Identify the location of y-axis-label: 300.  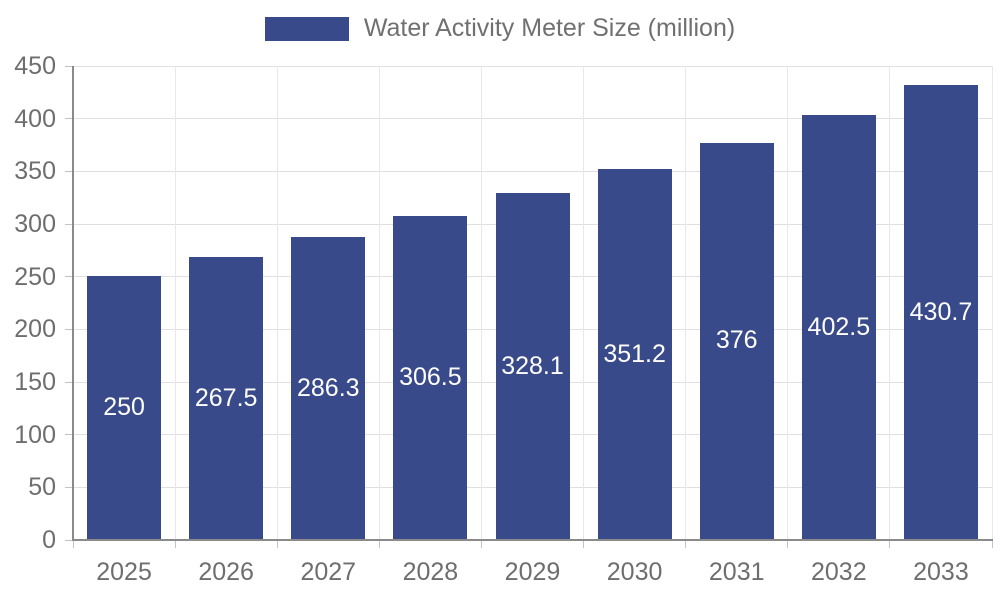
(35, 224).